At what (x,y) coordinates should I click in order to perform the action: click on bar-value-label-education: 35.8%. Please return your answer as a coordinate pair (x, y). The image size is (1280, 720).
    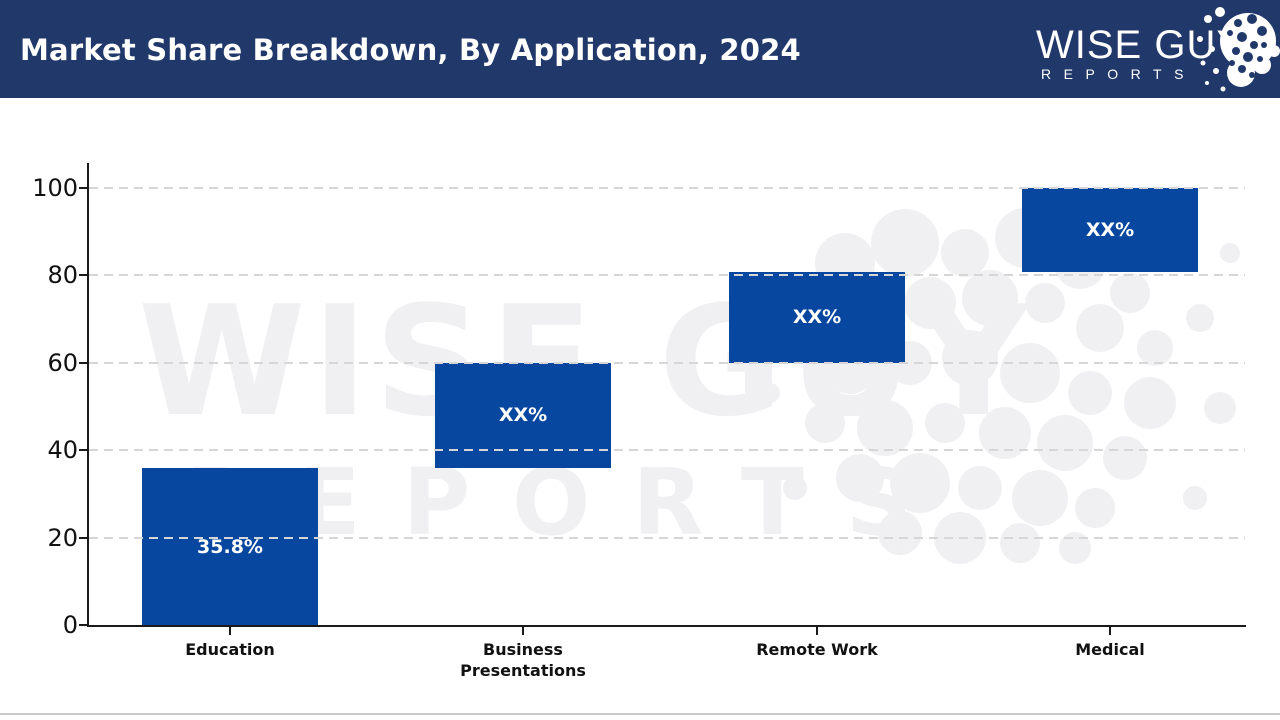
    Looking at the image, I should click on (230, 546).